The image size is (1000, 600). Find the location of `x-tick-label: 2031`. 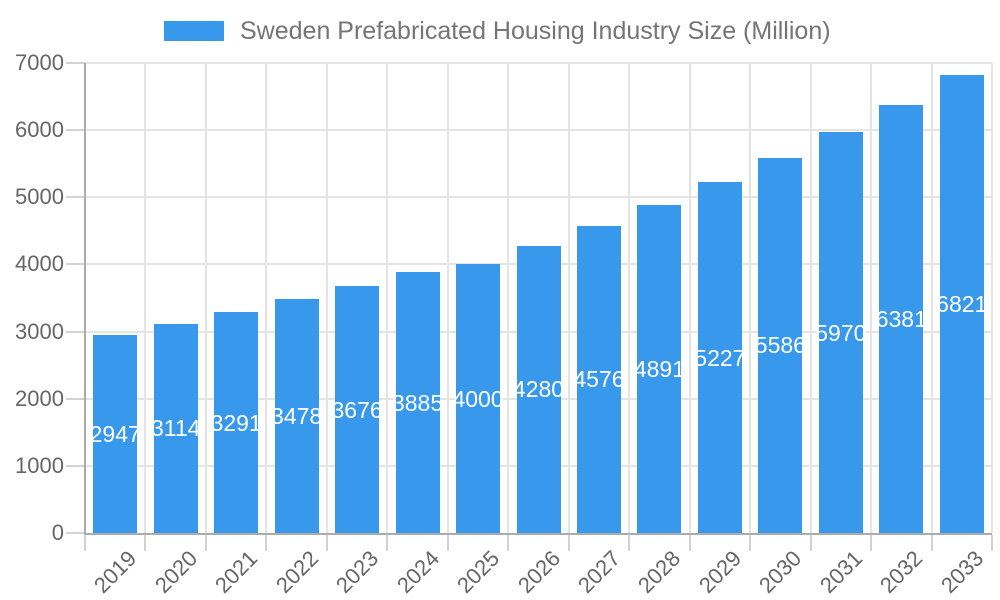

x-tick-label: 2031 is located at coordinates (841, 571).